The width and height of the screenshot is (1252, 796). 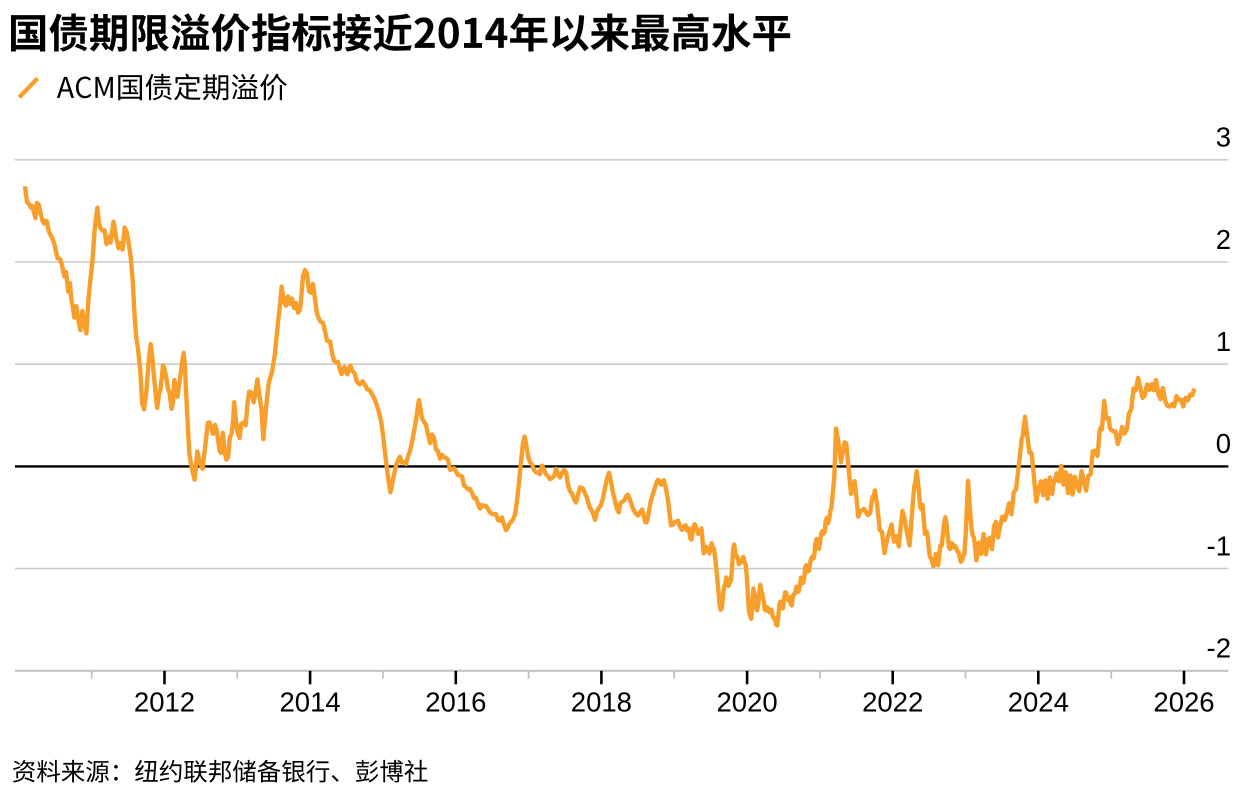 What do you see at coordinates (455, 701) in the screenshot?
I see `svg-text: 2016` at bounding box center [455, 701].